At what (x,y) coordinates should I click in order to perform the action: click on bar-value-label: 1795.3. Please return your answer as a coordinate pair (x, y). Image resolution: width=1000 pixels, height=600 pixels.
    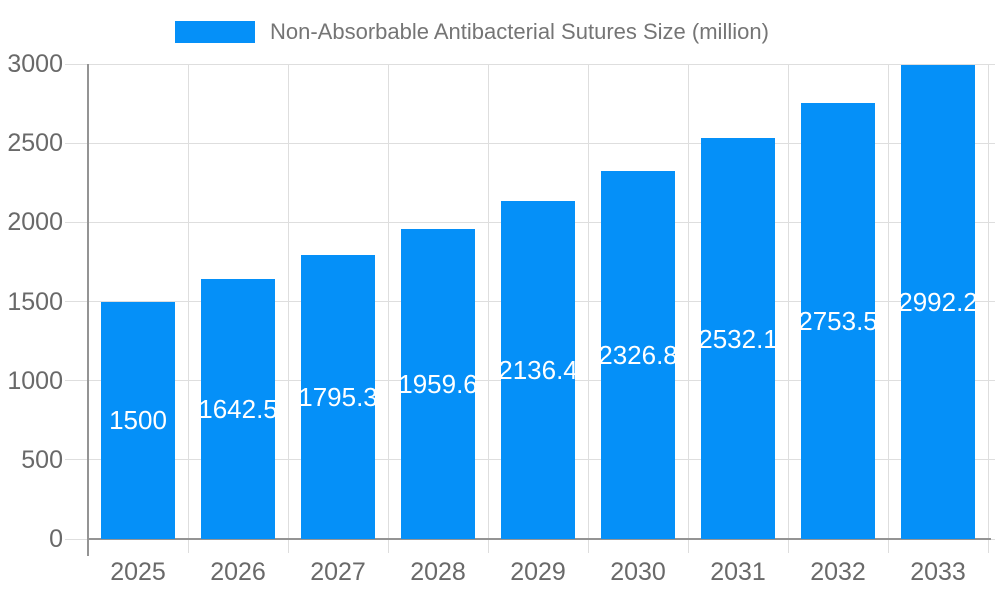
    Looking at the image, I should click on (338, 396).